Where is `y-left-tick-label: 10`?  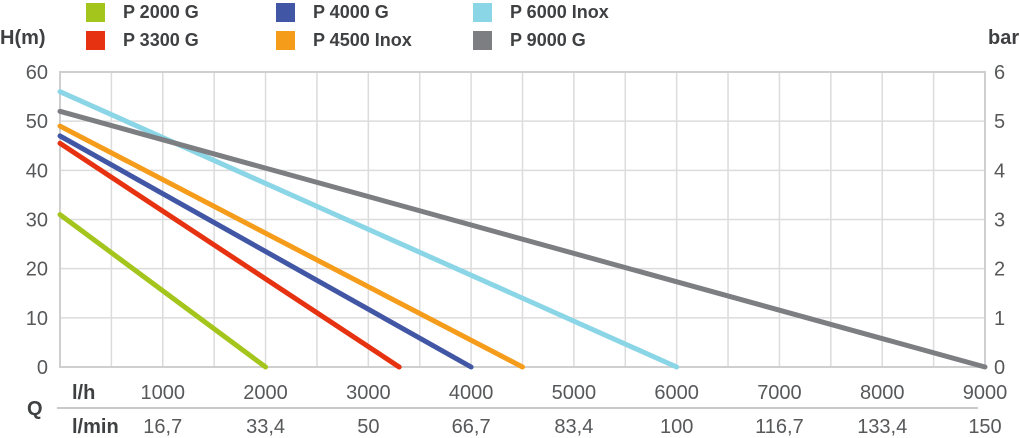
y-left-tick-label: 10 is located at coordinates (37, 319).